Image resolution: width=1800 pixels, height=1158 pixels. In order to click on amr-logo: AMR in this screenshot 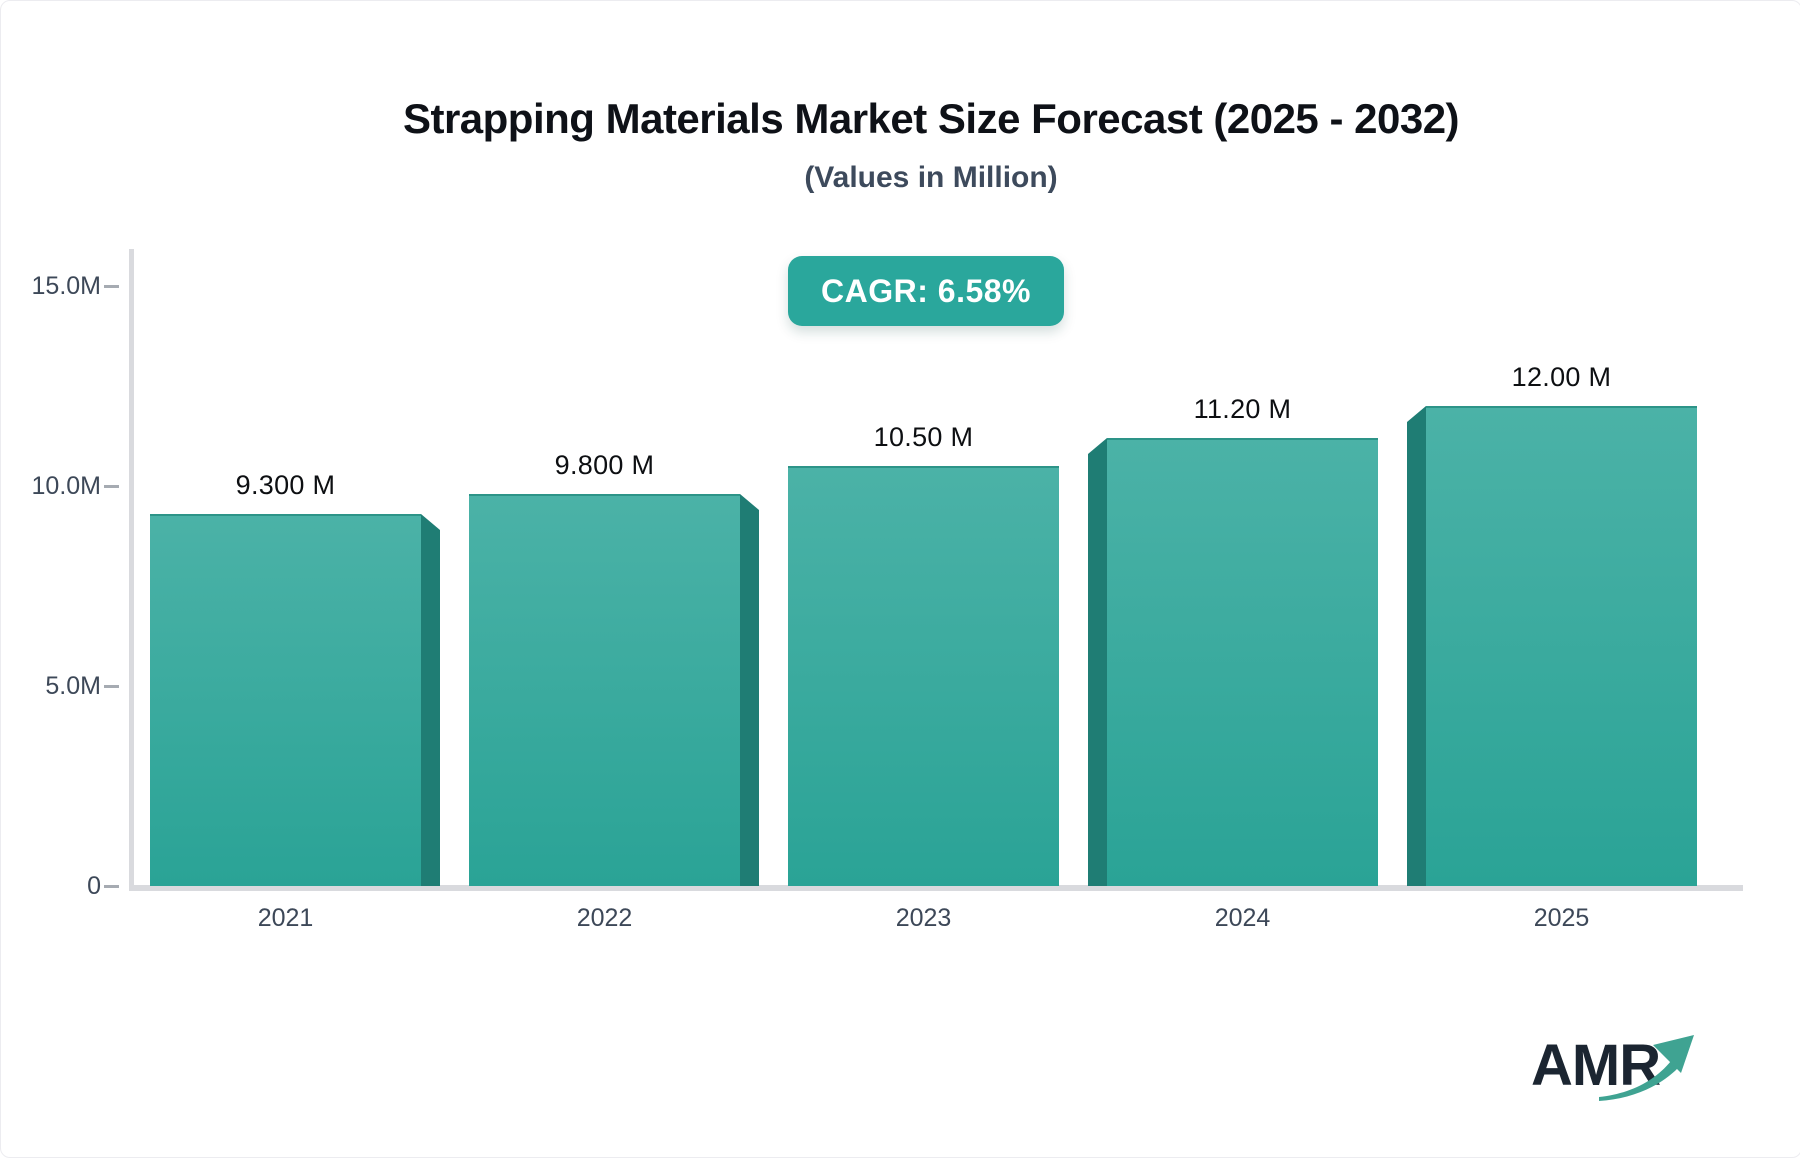, I will do `click(1616, 1067)`.